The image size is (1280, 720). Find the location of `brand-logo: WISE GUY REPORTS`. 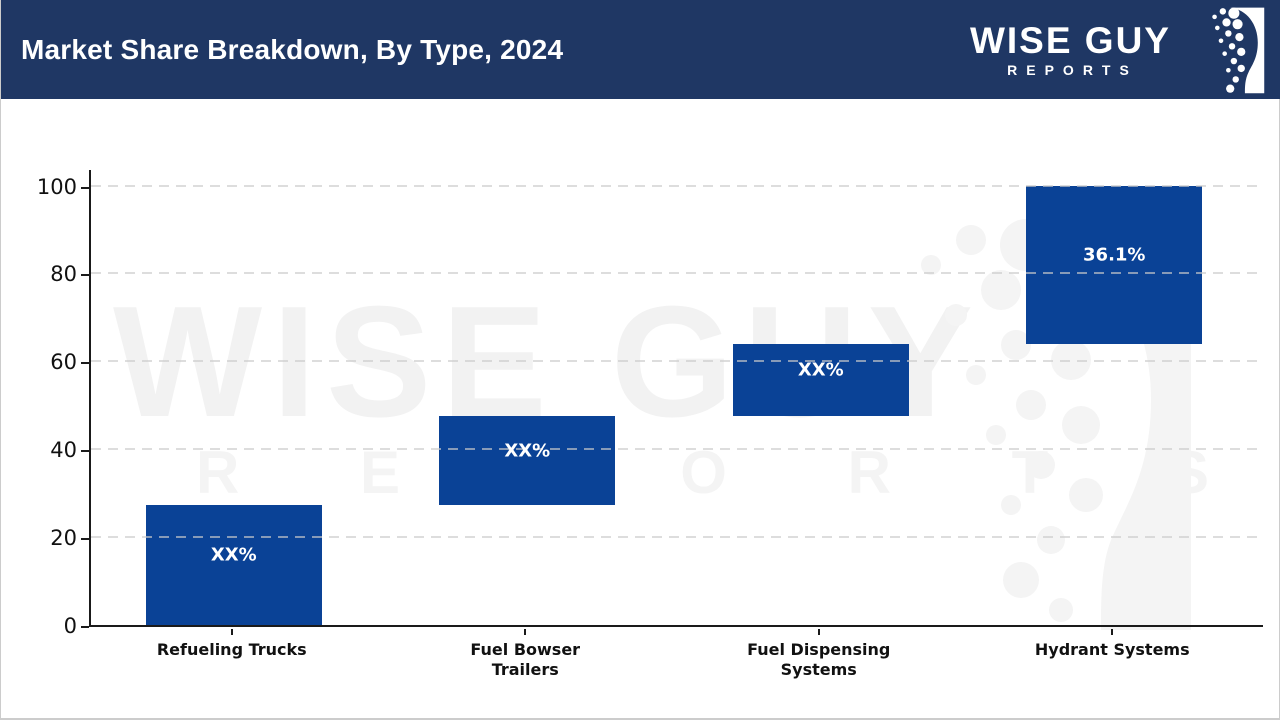

brand-logo: WISE GUY REPORTS is located at coordinates (1118, 50).